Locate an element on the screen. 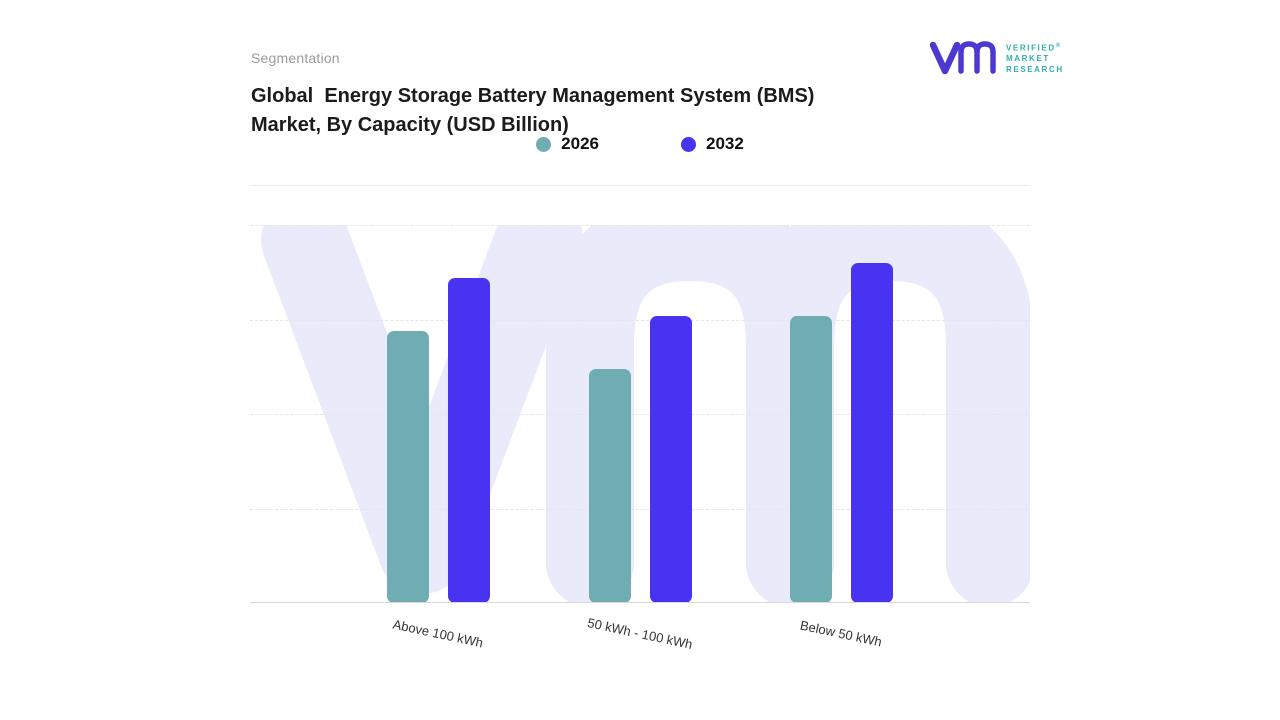  legend-dot-2026 is located at coordinates (544, 144).